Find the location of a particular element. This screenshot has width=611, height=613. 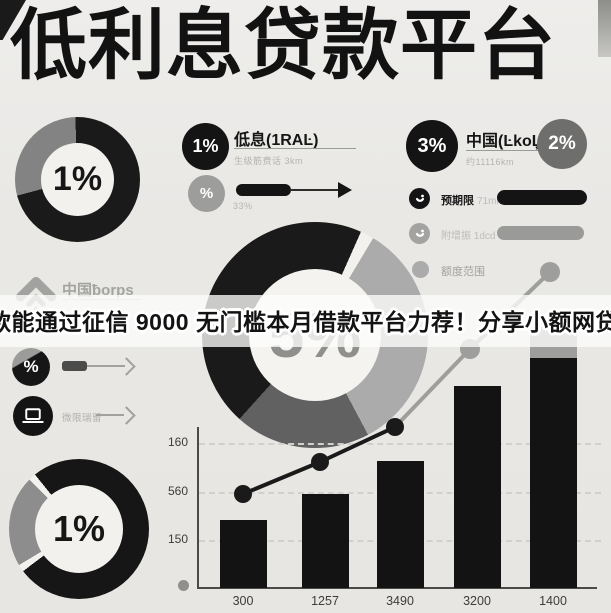

stat-left-caption: 33% is located at coordinates (243, 206).